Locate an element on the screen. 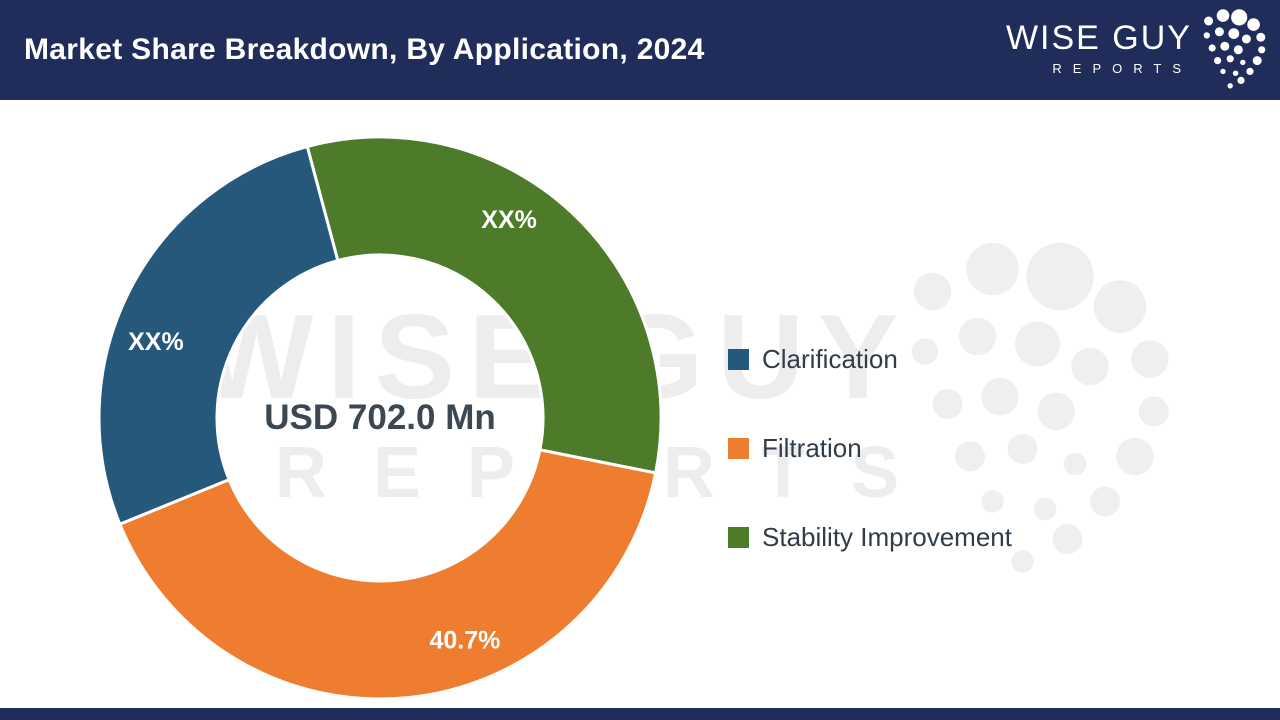 Image resolution: width=1280 pixels, height=720 pixels. footer-bar is located at coordinates (640, 714).